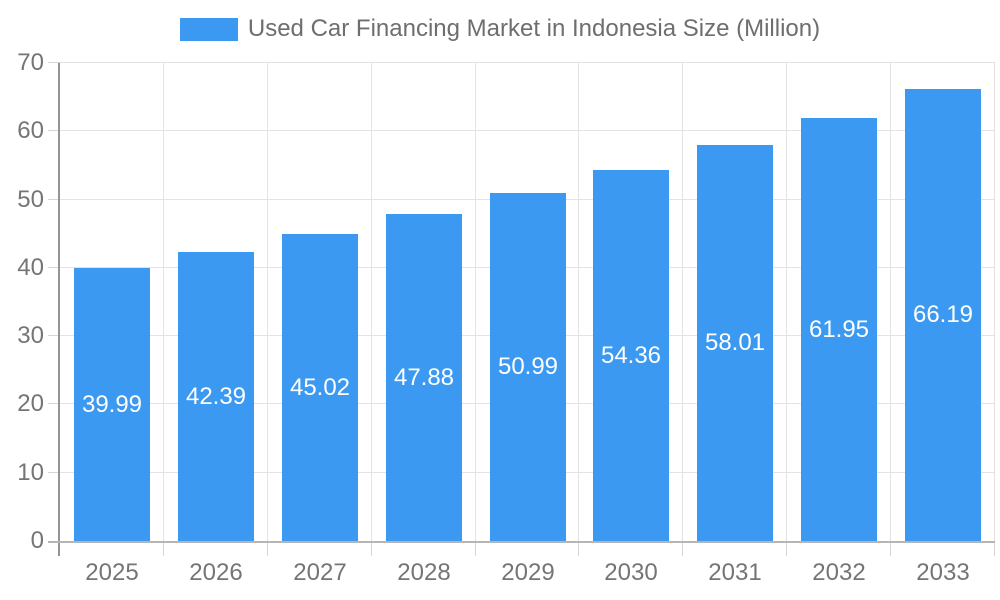 The width and height of the screenshot is (1000, 600). I want to click on y-axis-tick-label: 10, so click(30, 472).